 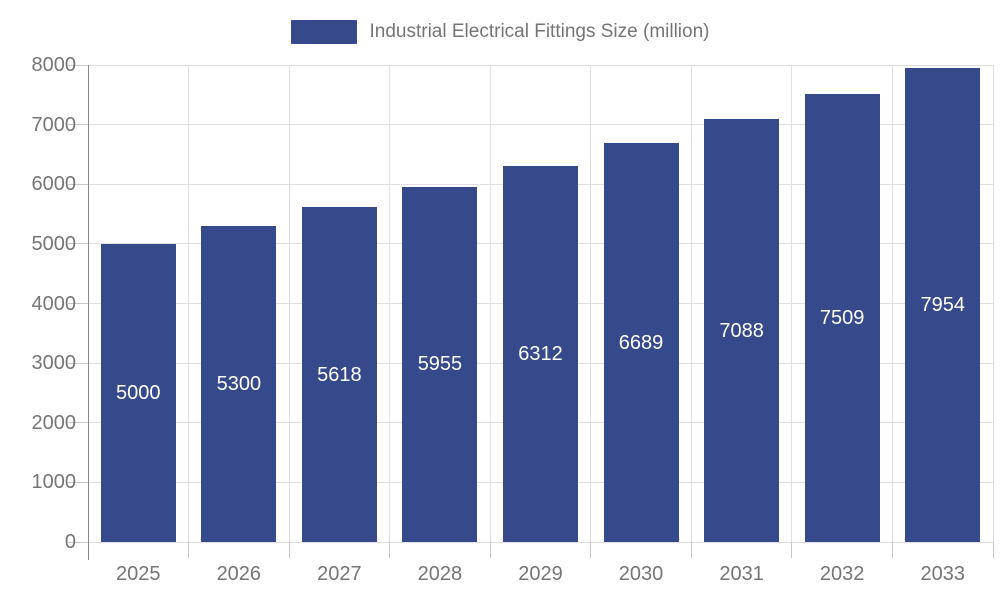 I want to click on bar-value-label: 5000, so click(x=138, y=392).